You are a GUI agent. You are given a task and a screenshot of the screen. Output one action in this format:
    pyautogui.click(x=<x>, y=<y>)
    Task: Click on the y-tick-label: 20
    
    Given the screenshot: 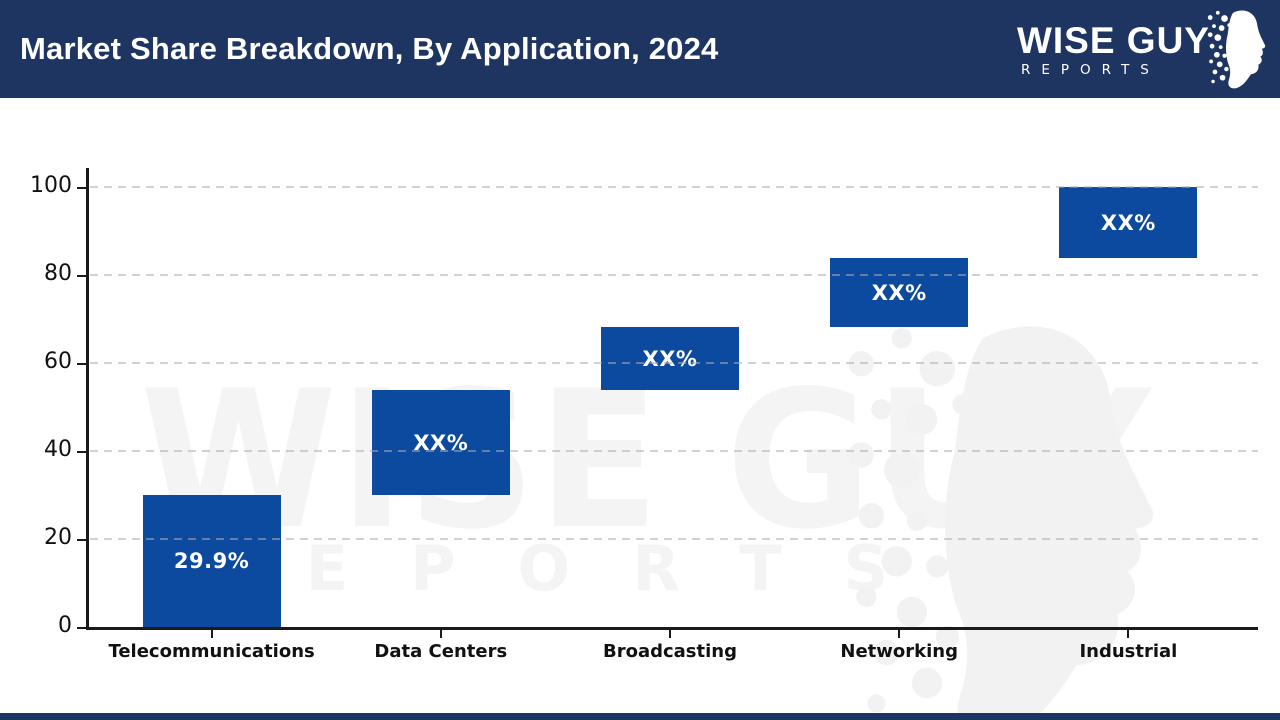 What is the action you would take?
    pyautogui.click(x=58, y=537)
    